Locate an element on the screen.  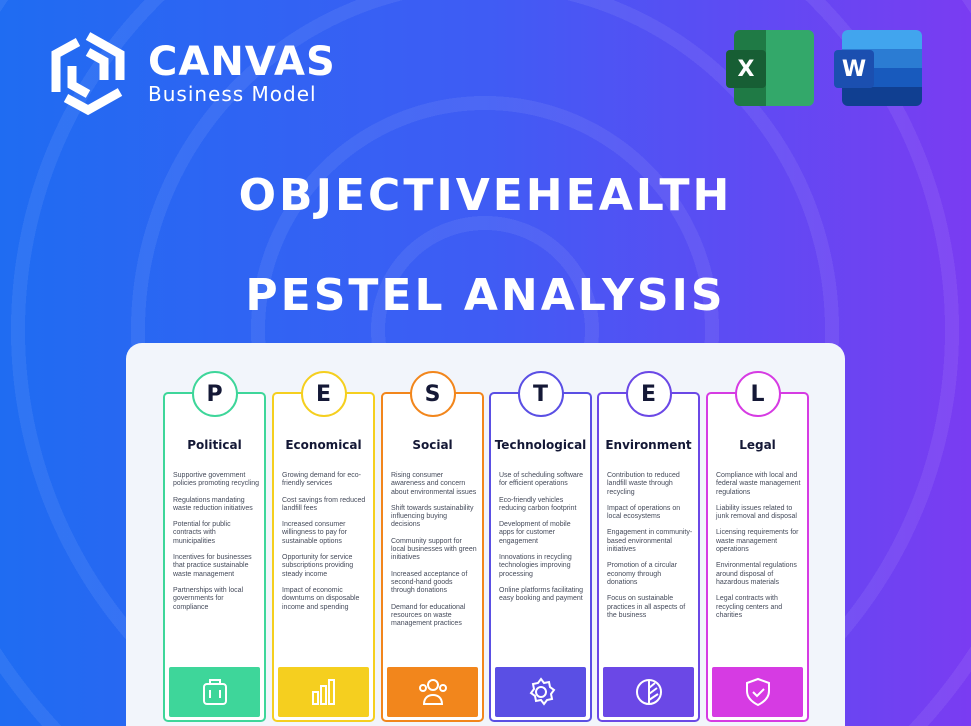
column-title: Political is located at coordinates (214, 445).